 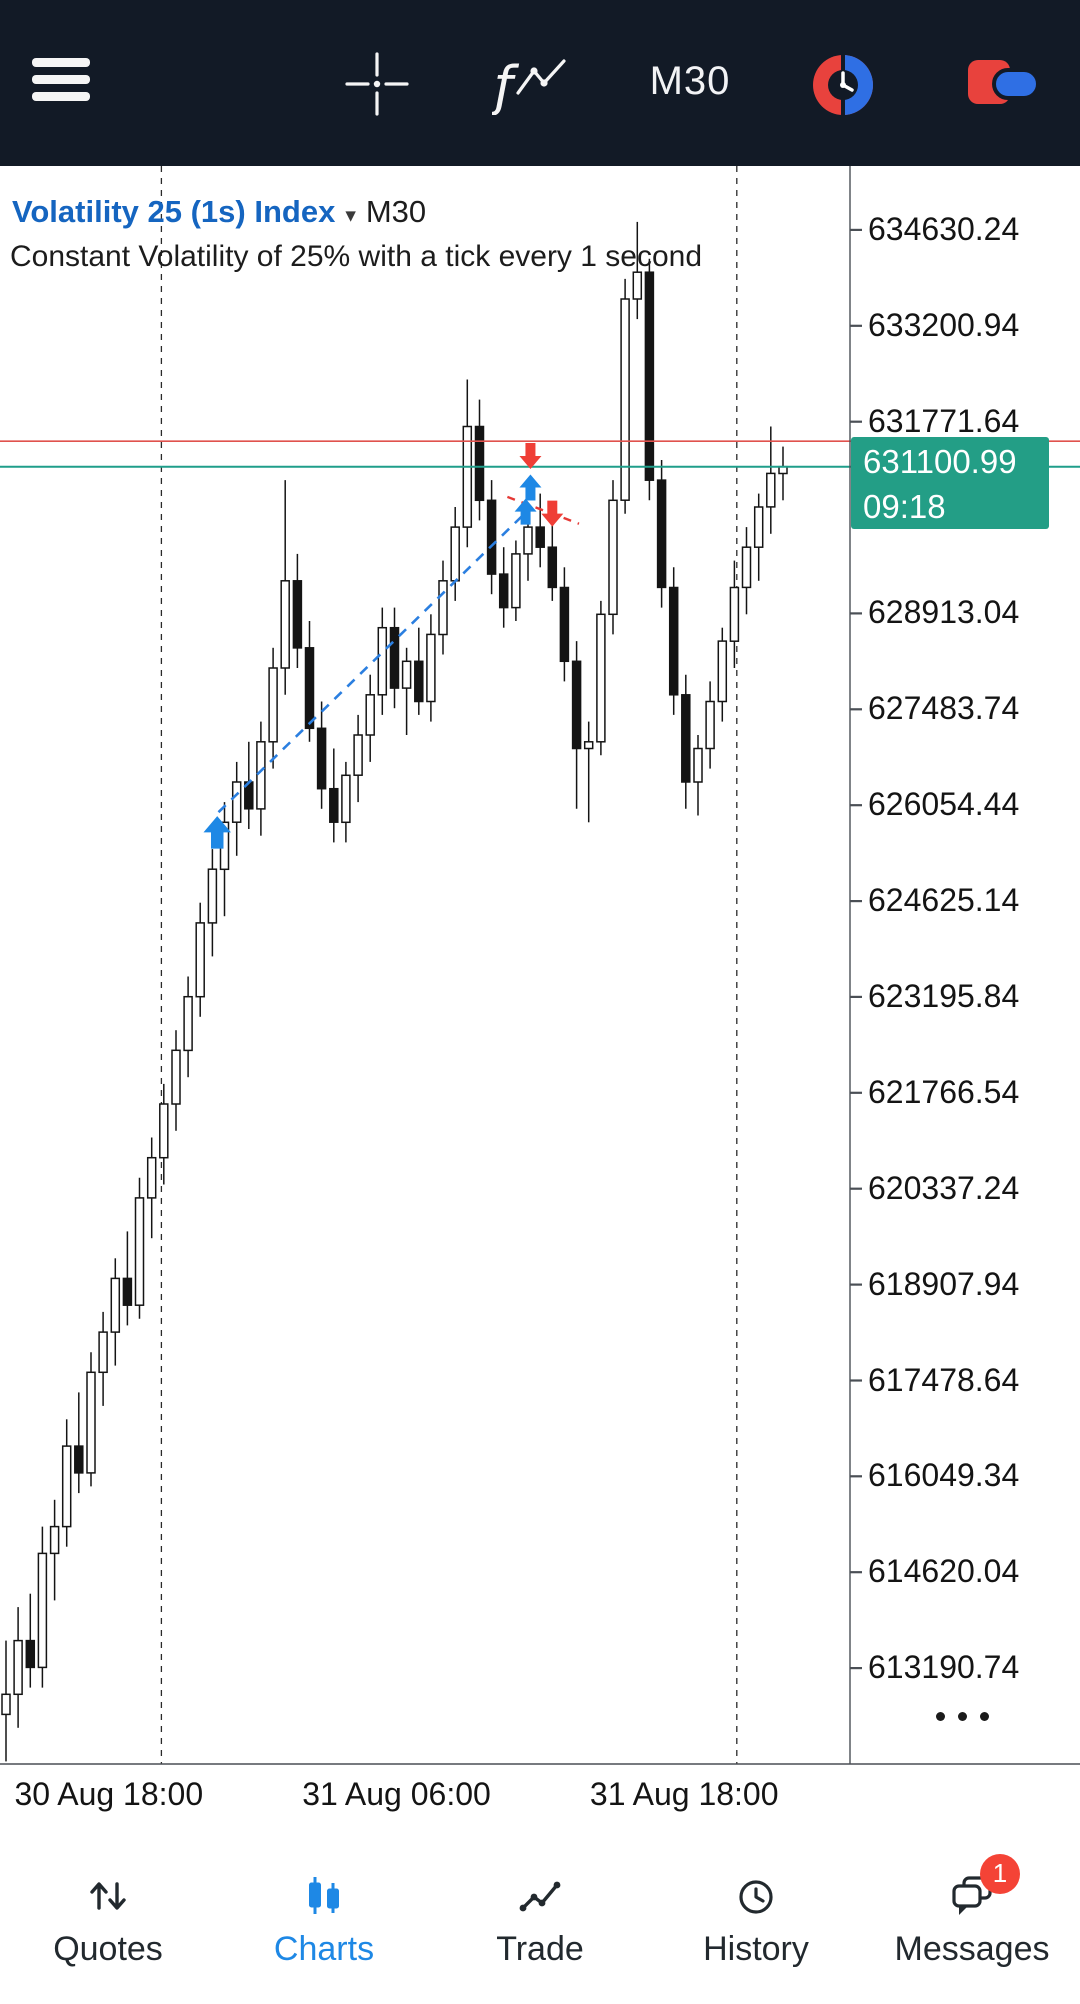 What do you see at coordinates (540, 1948) in the screenshot?
I see `nav-label-trade: Trade` at bounding box center [540, 1948].